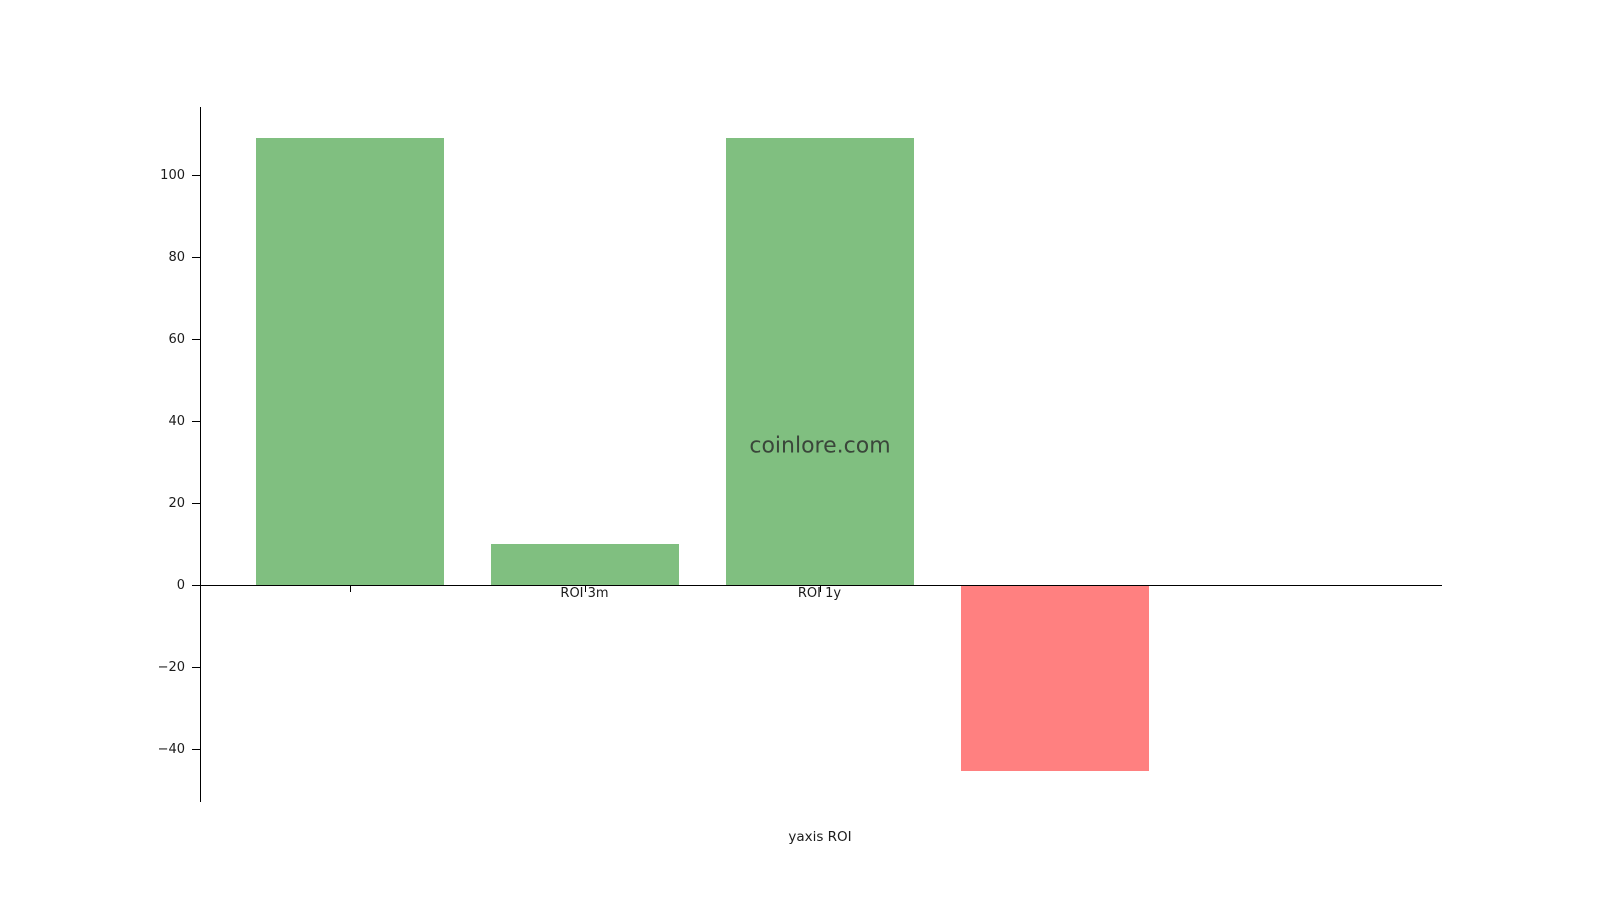 This screenshot has width=1600, height=900. I want to click on y-tick-label: −40, so click(171, 749).